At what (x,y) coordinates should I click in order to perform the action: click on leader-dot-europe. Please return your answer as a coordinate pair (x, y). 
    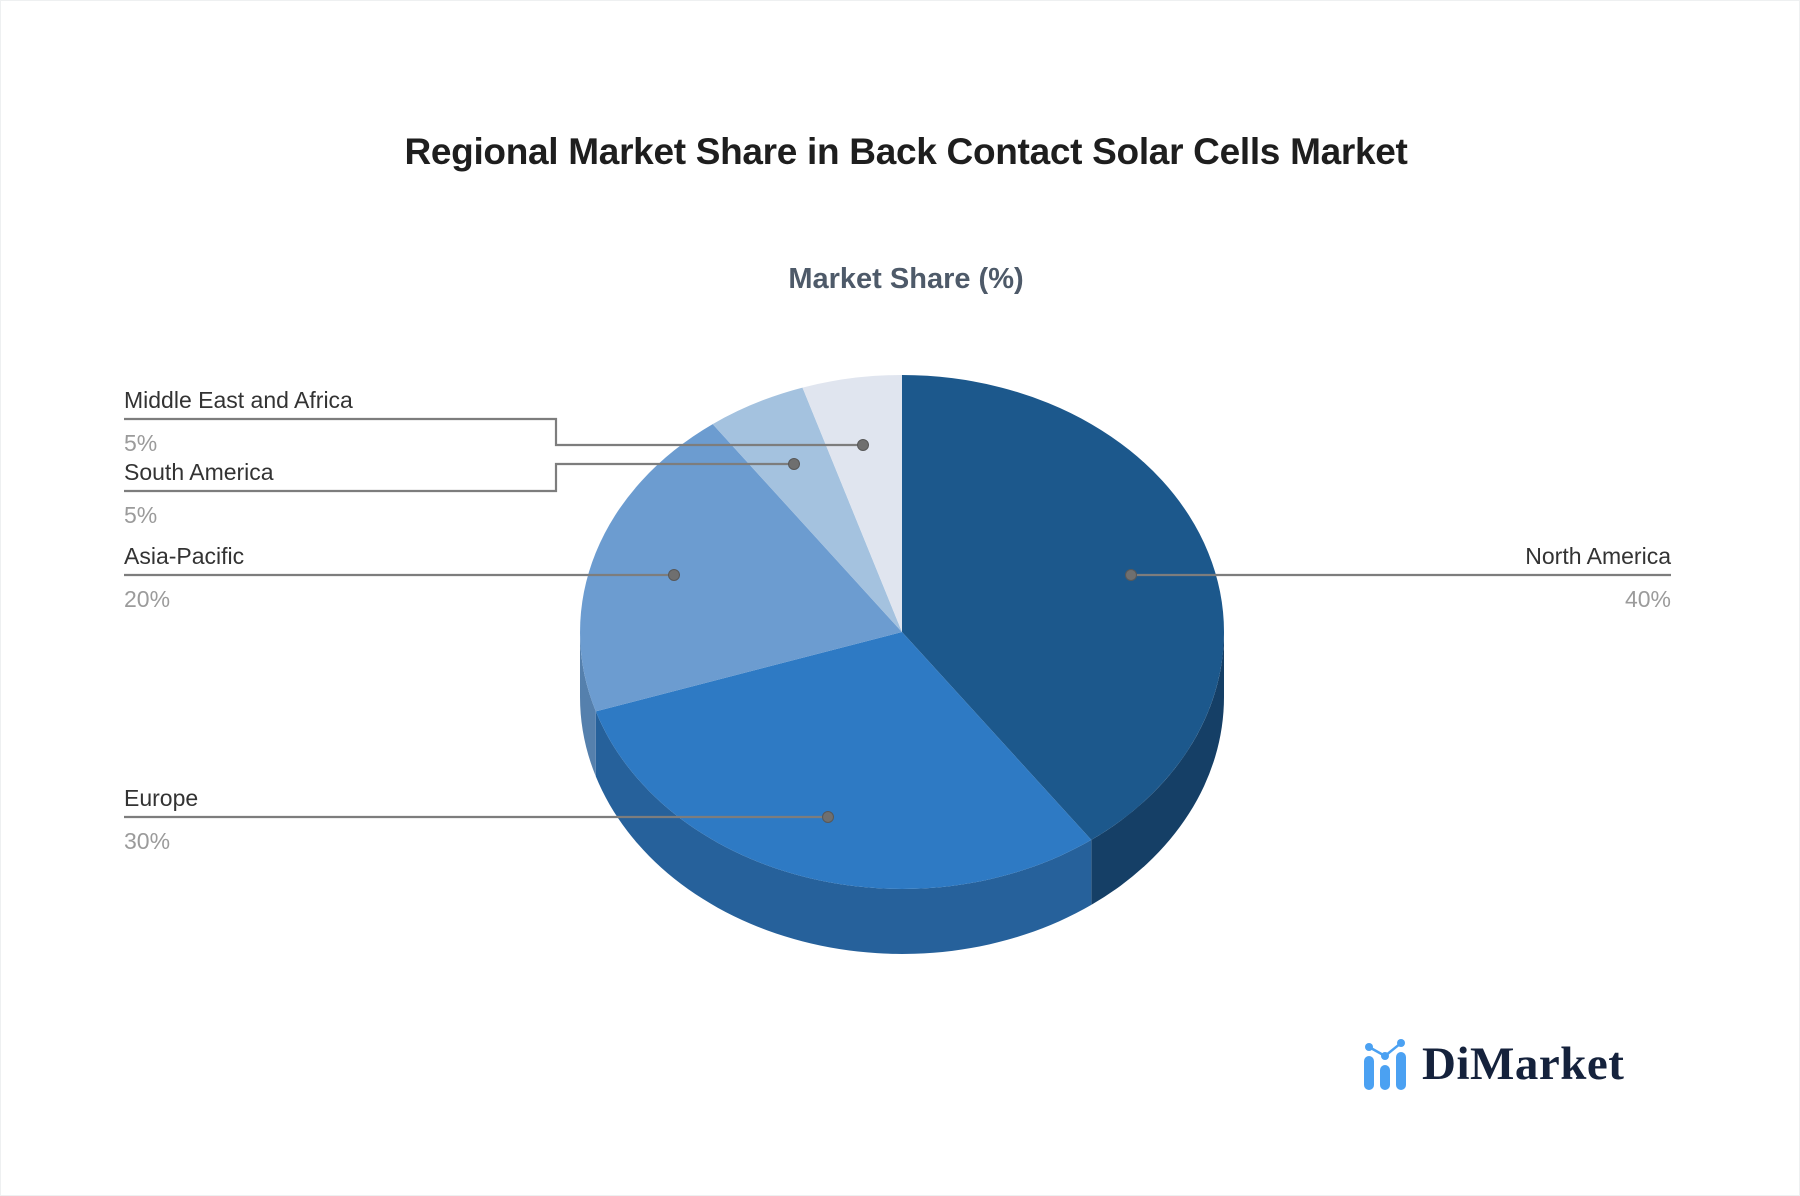
    Looking at the image, I should click on (828, 817).